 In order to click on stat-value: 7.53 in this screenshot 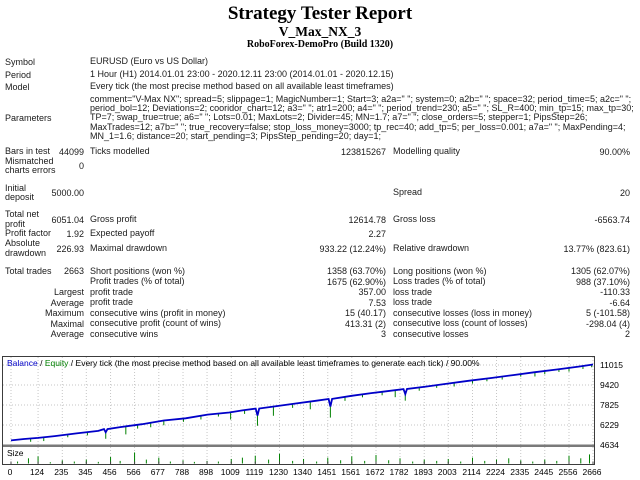, I will do `click(377, 302)`.